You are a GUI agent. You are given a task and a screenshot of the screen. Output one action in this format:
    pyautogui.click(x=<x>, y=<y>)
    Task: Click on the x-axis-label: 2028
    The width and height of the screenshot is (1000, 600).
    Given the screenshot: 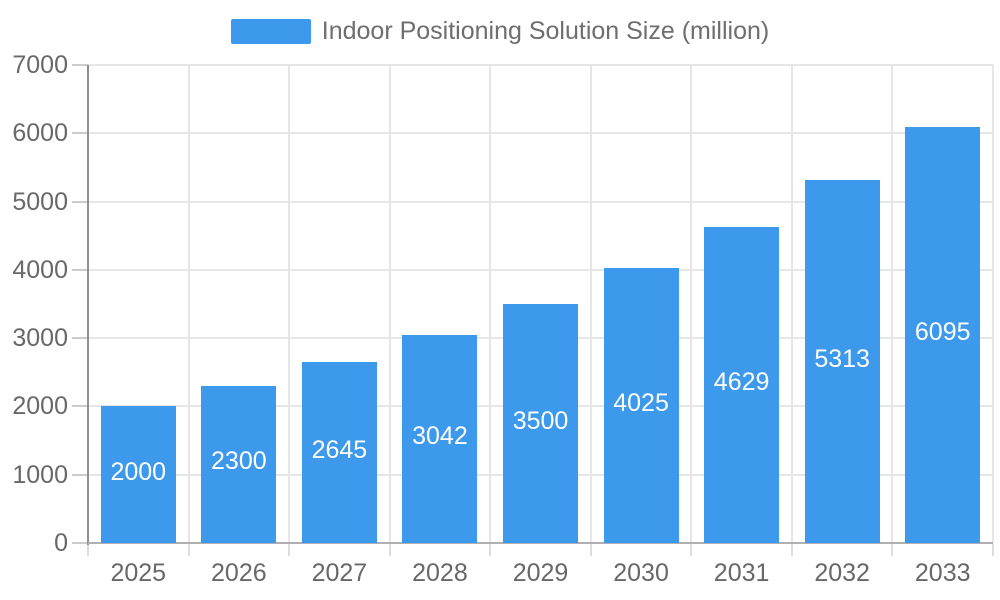 What is the action you would take?
    pyautogui.click(x=440, y=573)
    